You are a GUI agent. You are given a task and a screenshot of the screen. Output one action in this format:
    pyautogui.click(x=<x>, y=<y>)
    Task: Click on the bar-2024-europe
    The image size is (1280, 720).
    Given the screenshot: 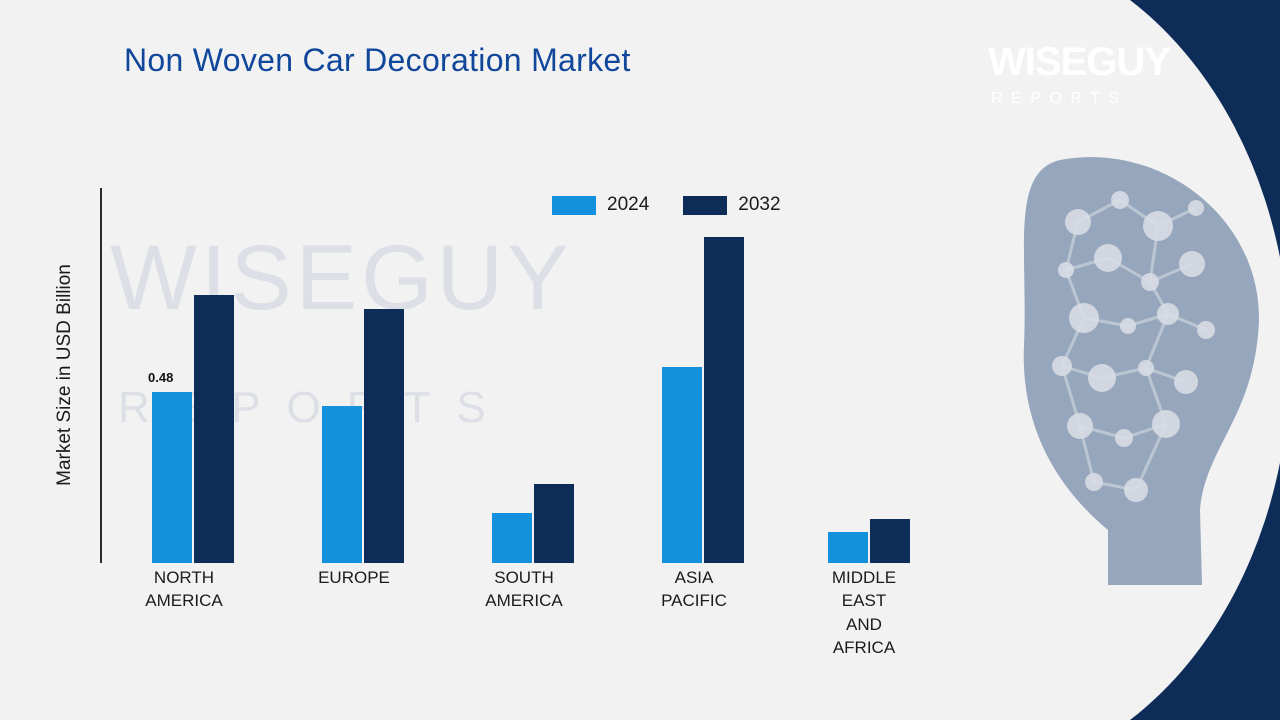 What is the action you would take?
    pyautogui.click(x=342, y=484)
    